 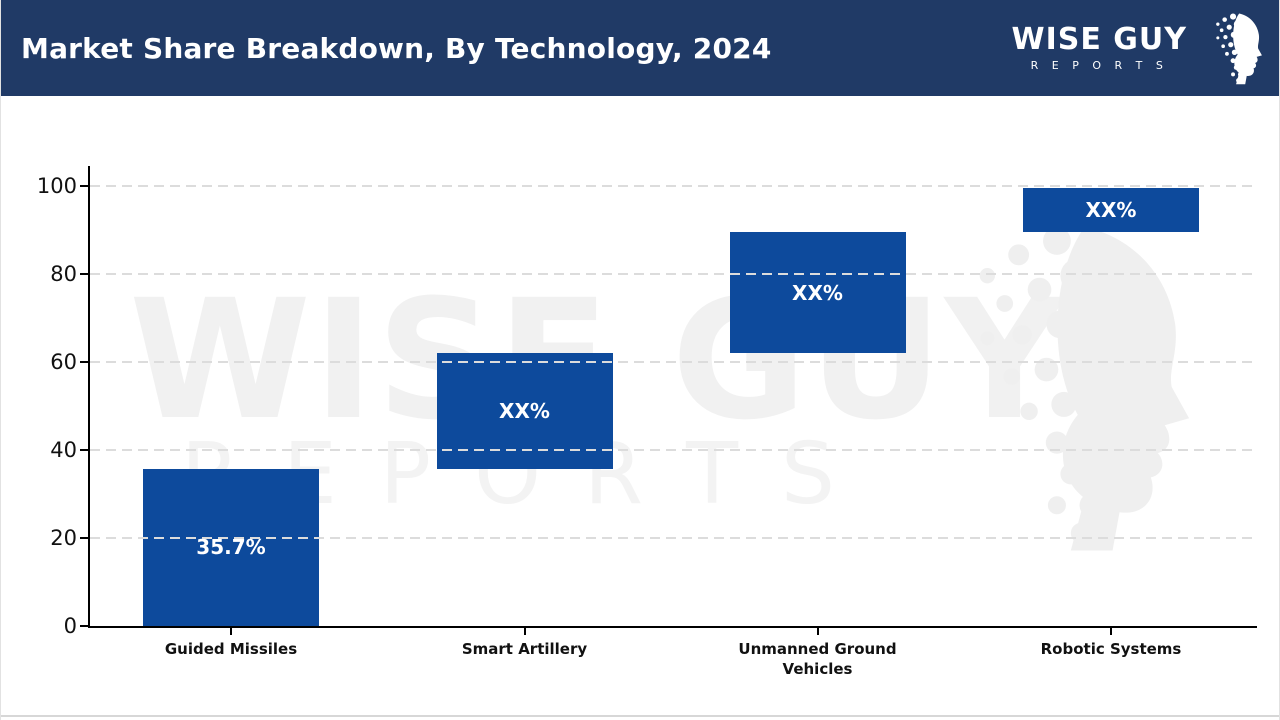 I want to click on x-axis-line, so click(x=672, y=627).